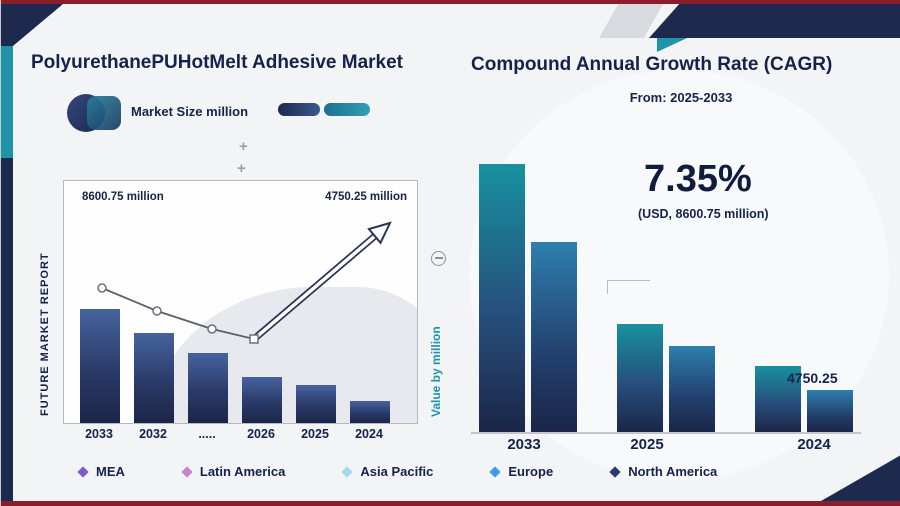 The height and width of the screenshot is (506, 900). What do you see at coordinates (436, 371) in the screenshot?
I see `right-y-axis-label: Value by million` at bounding box center [436, 371].